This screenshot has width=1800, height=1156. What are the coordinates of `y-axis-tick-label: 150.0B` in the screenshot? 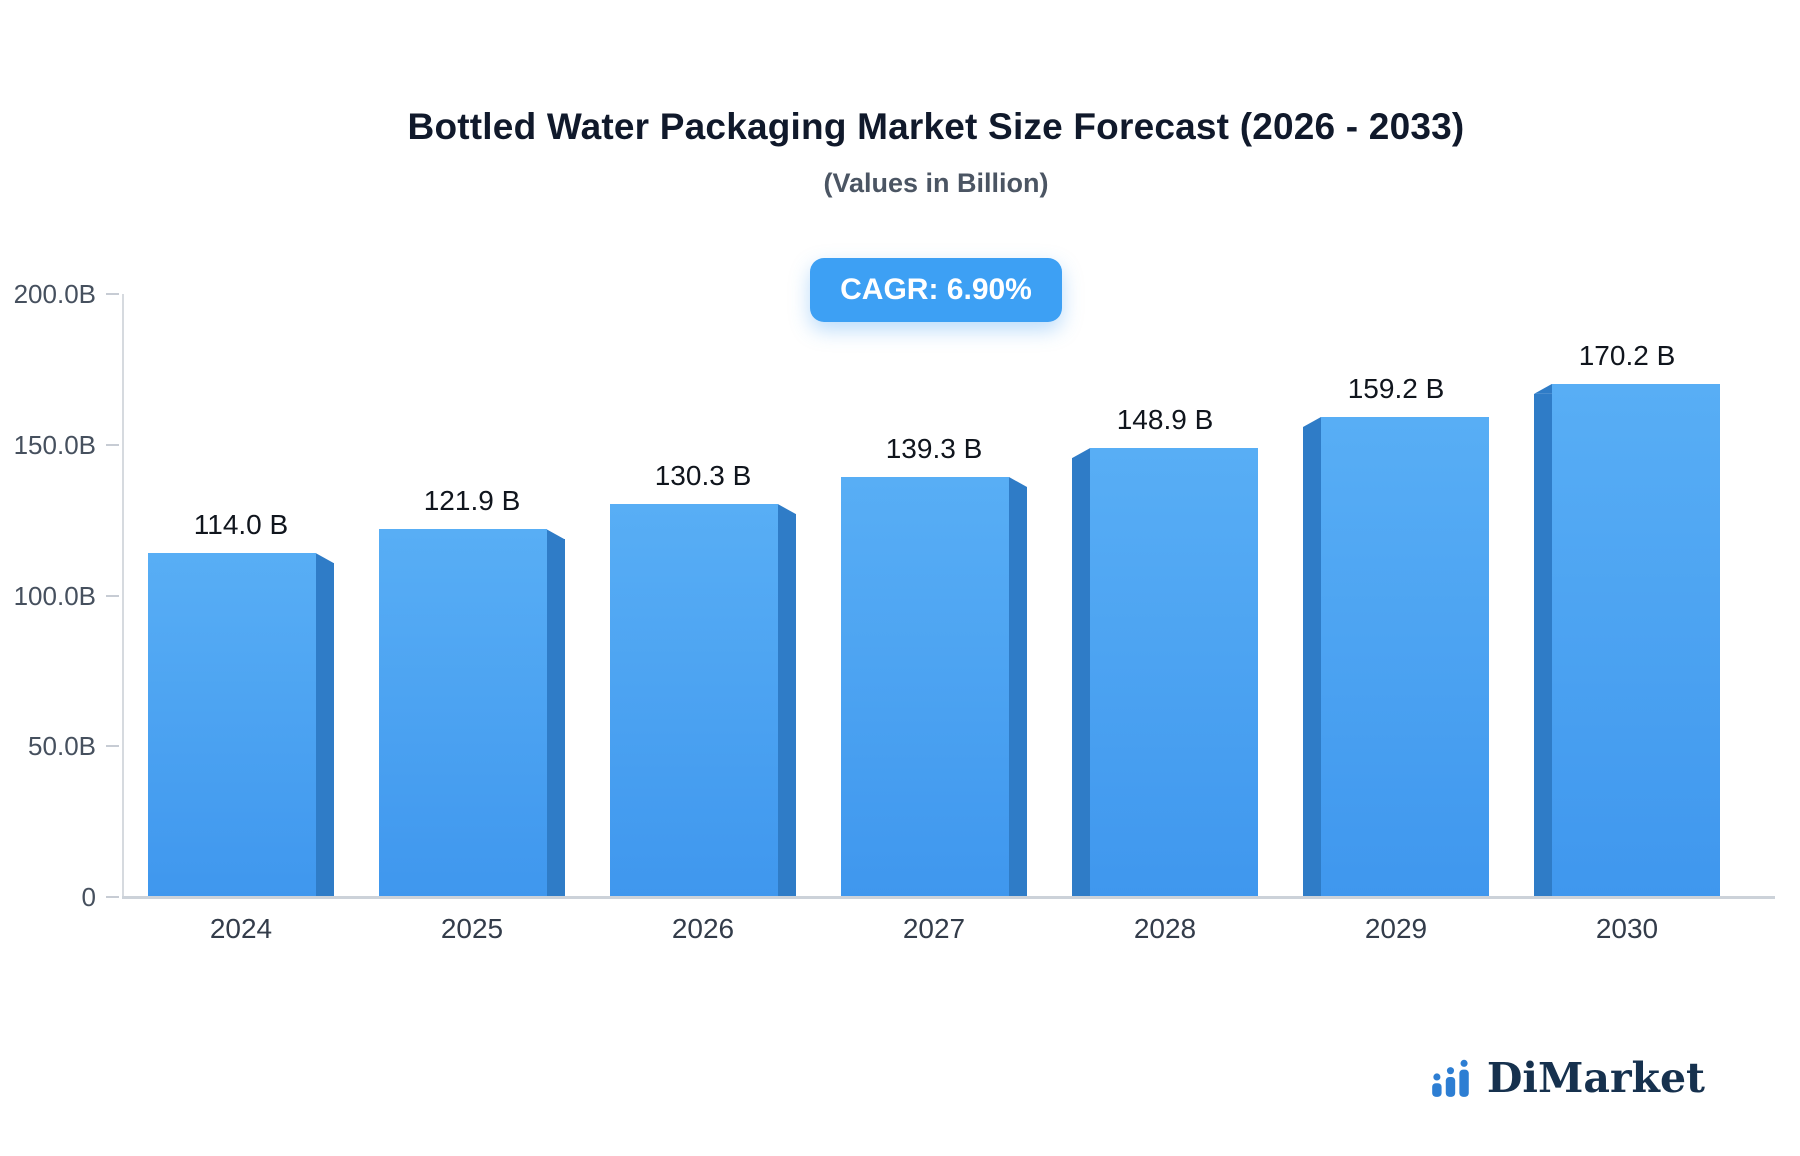 It's located at (54, 444).